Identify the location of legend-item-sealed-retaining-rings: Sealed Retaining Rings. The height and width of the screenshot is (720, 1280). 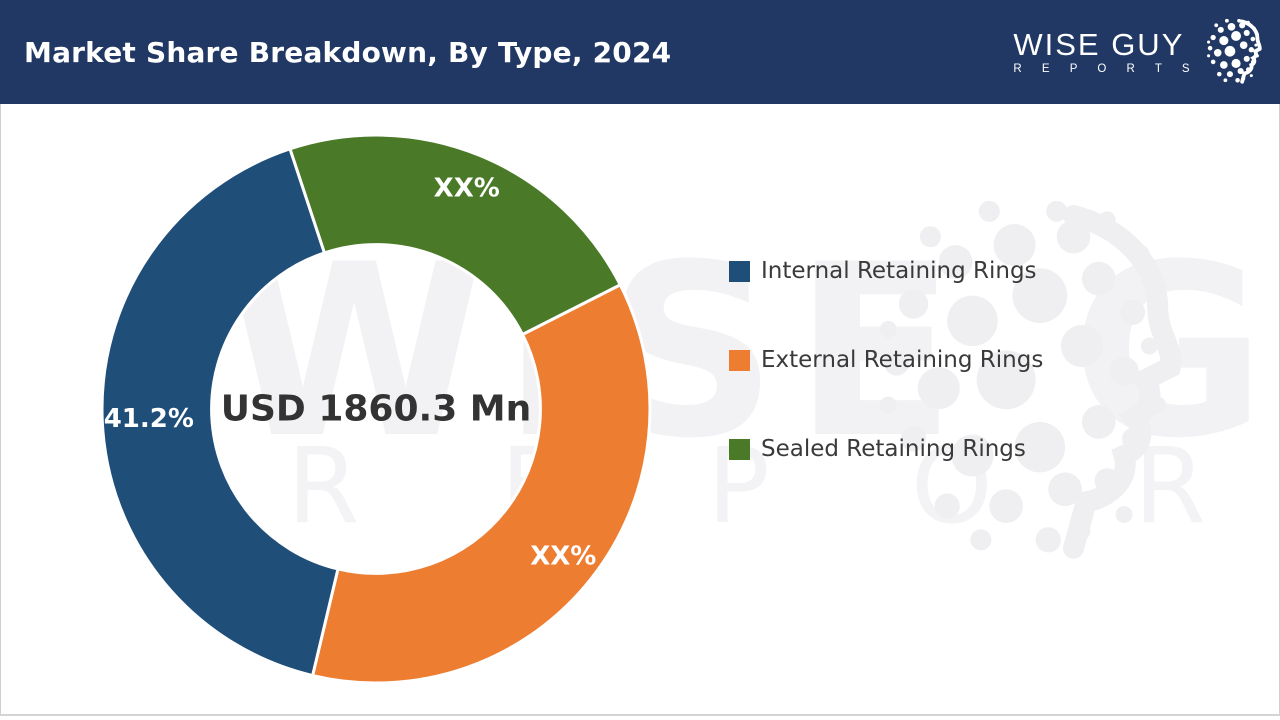
(886, 449).